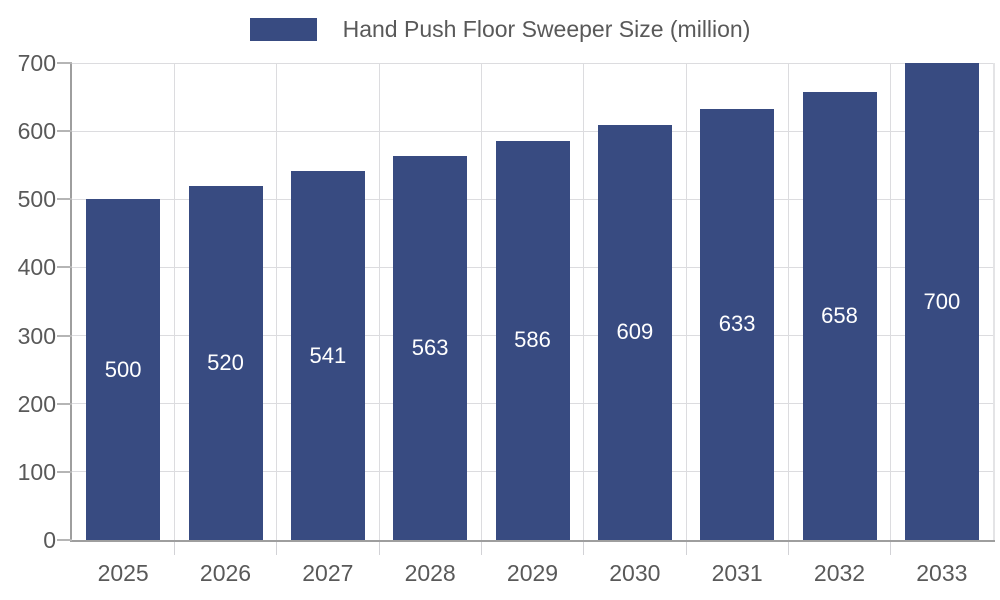 The image size is (1000, 600). I want to click on bar-value-label: 586, so click(532, 340).